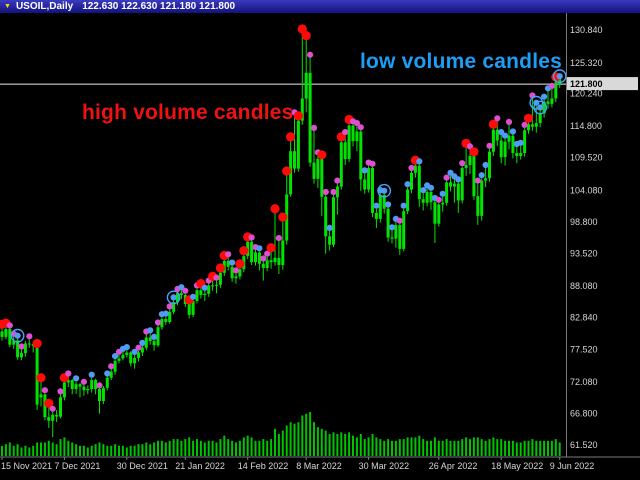  What do you see at coordinates (77, 466) in the screenshot?
I see `date-axis-label: 7 Dec 2021` at bounding box center [77, 466].